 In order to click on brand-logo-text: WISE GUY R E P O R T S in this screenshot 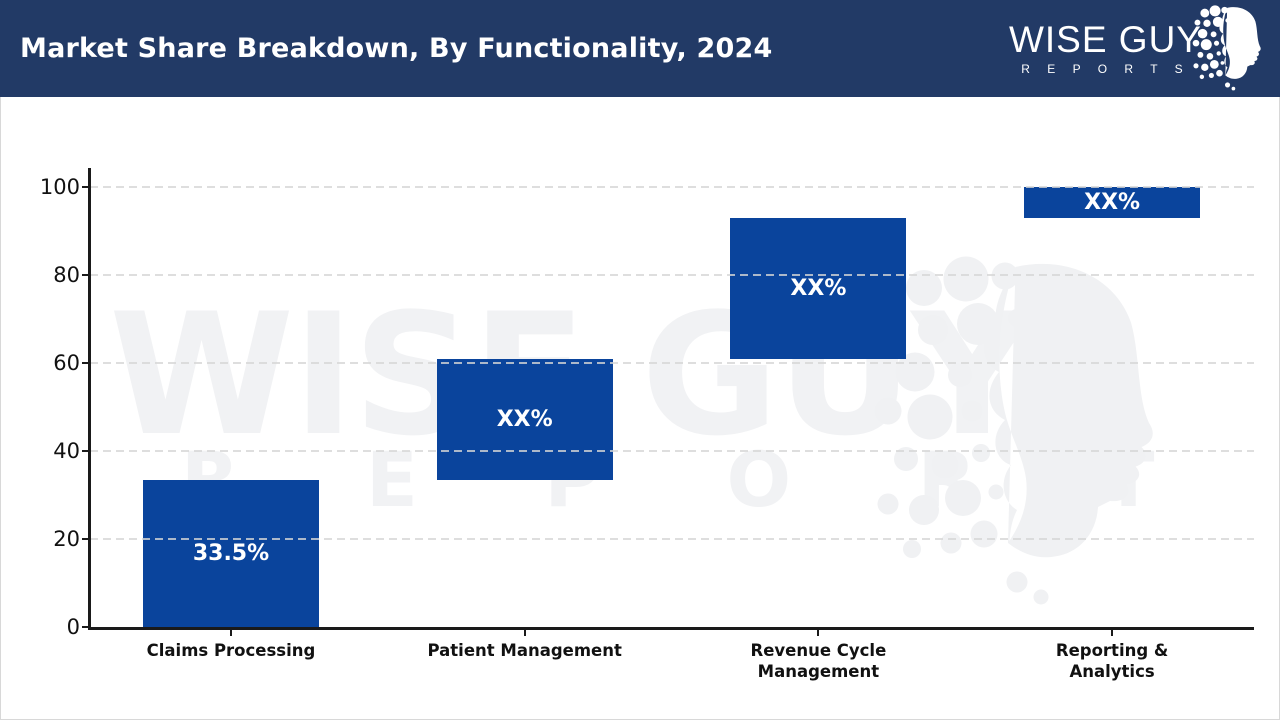, I will do `click(1105, 48)`.